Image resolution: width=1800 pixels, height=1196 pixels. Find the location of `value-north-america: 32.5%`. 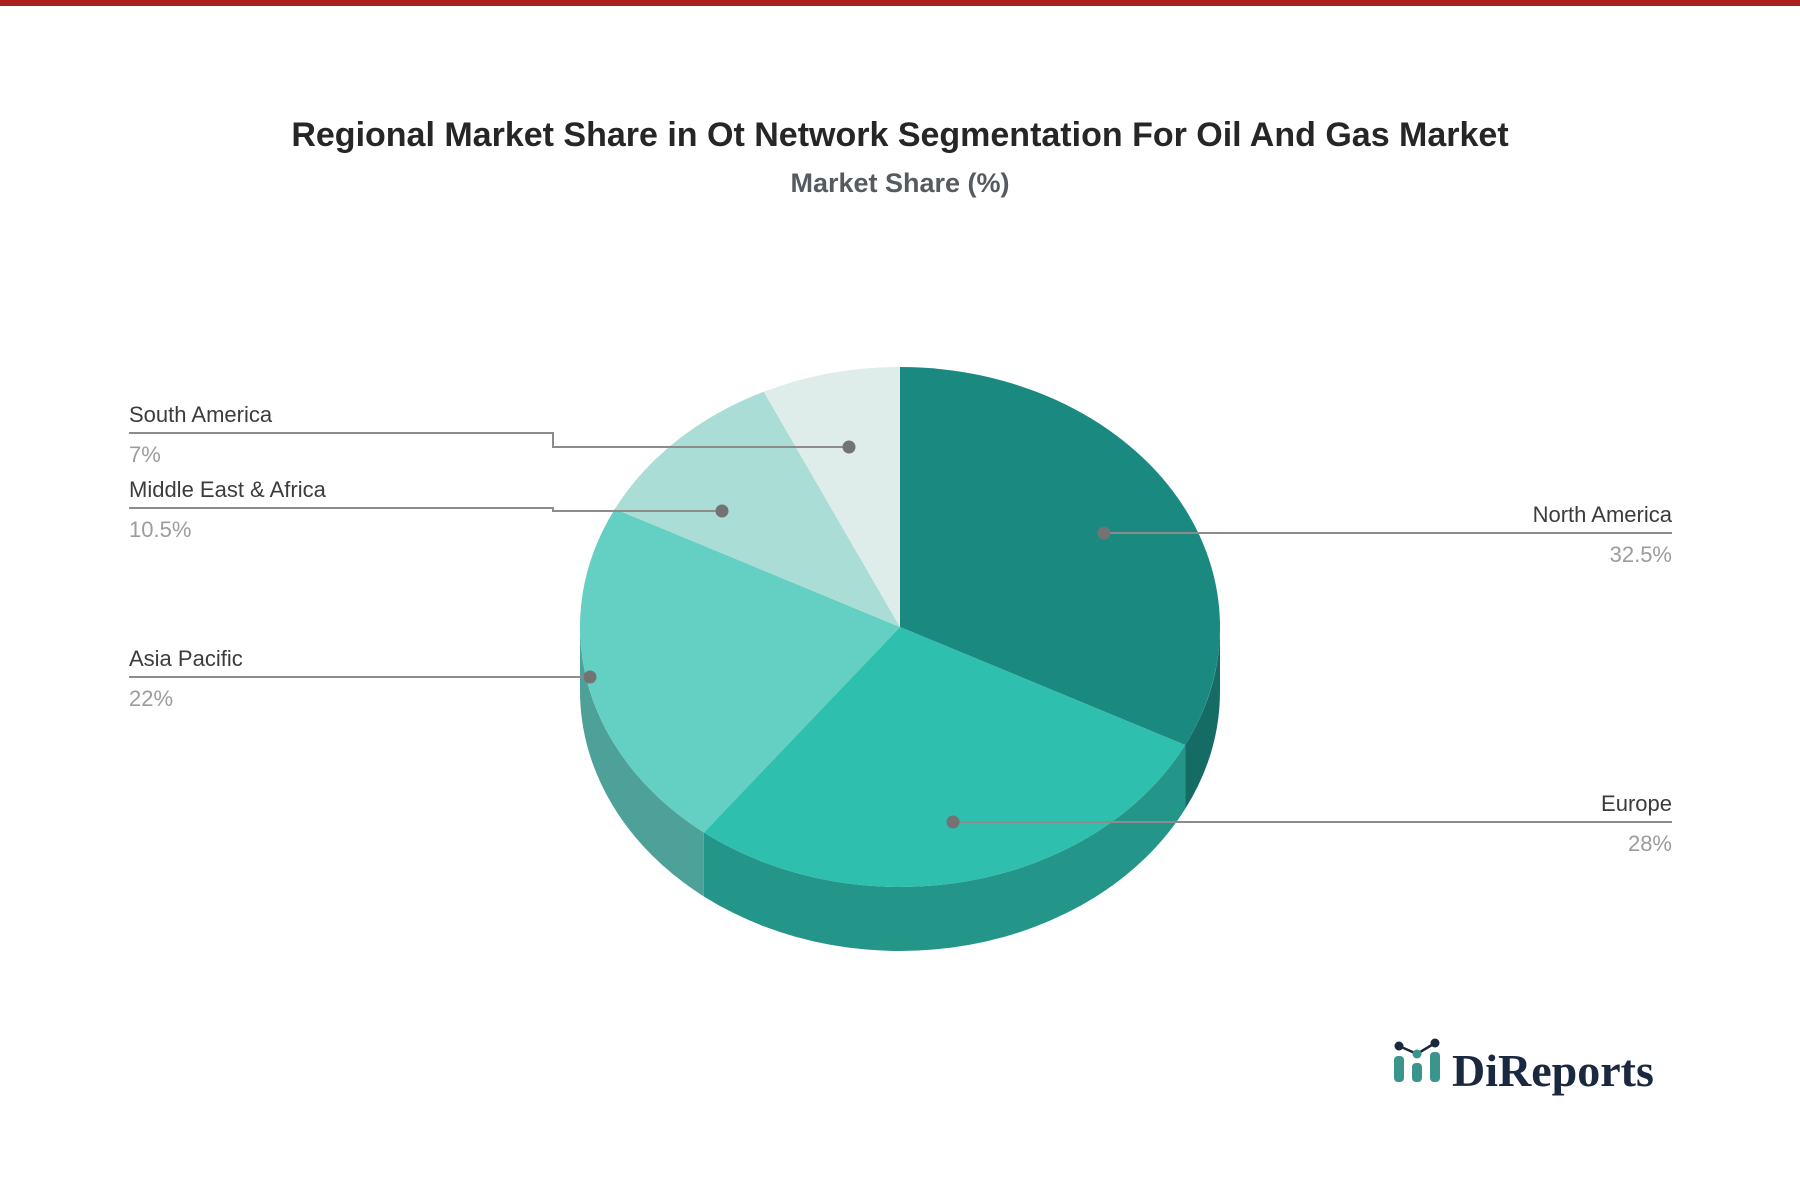

value-north-america: 32.5% is located at coordinates (1640, 554).